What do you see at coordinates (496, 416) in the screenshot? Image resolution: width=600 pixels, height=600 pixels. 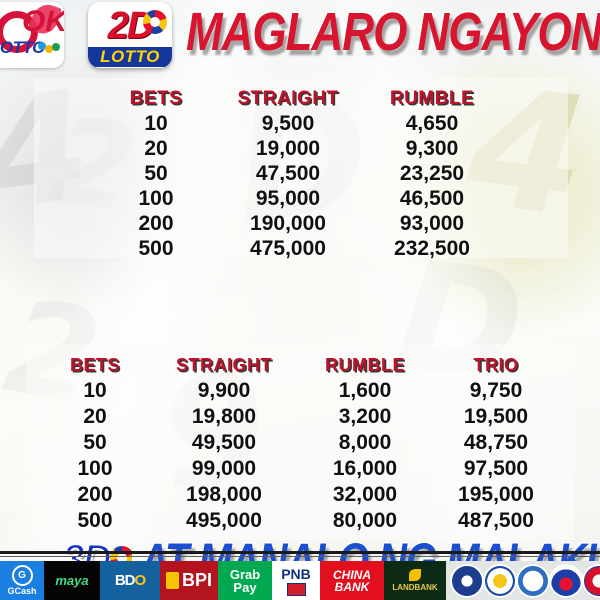 I see `cell-trio: 19,500` at bounding box center [496, 416].